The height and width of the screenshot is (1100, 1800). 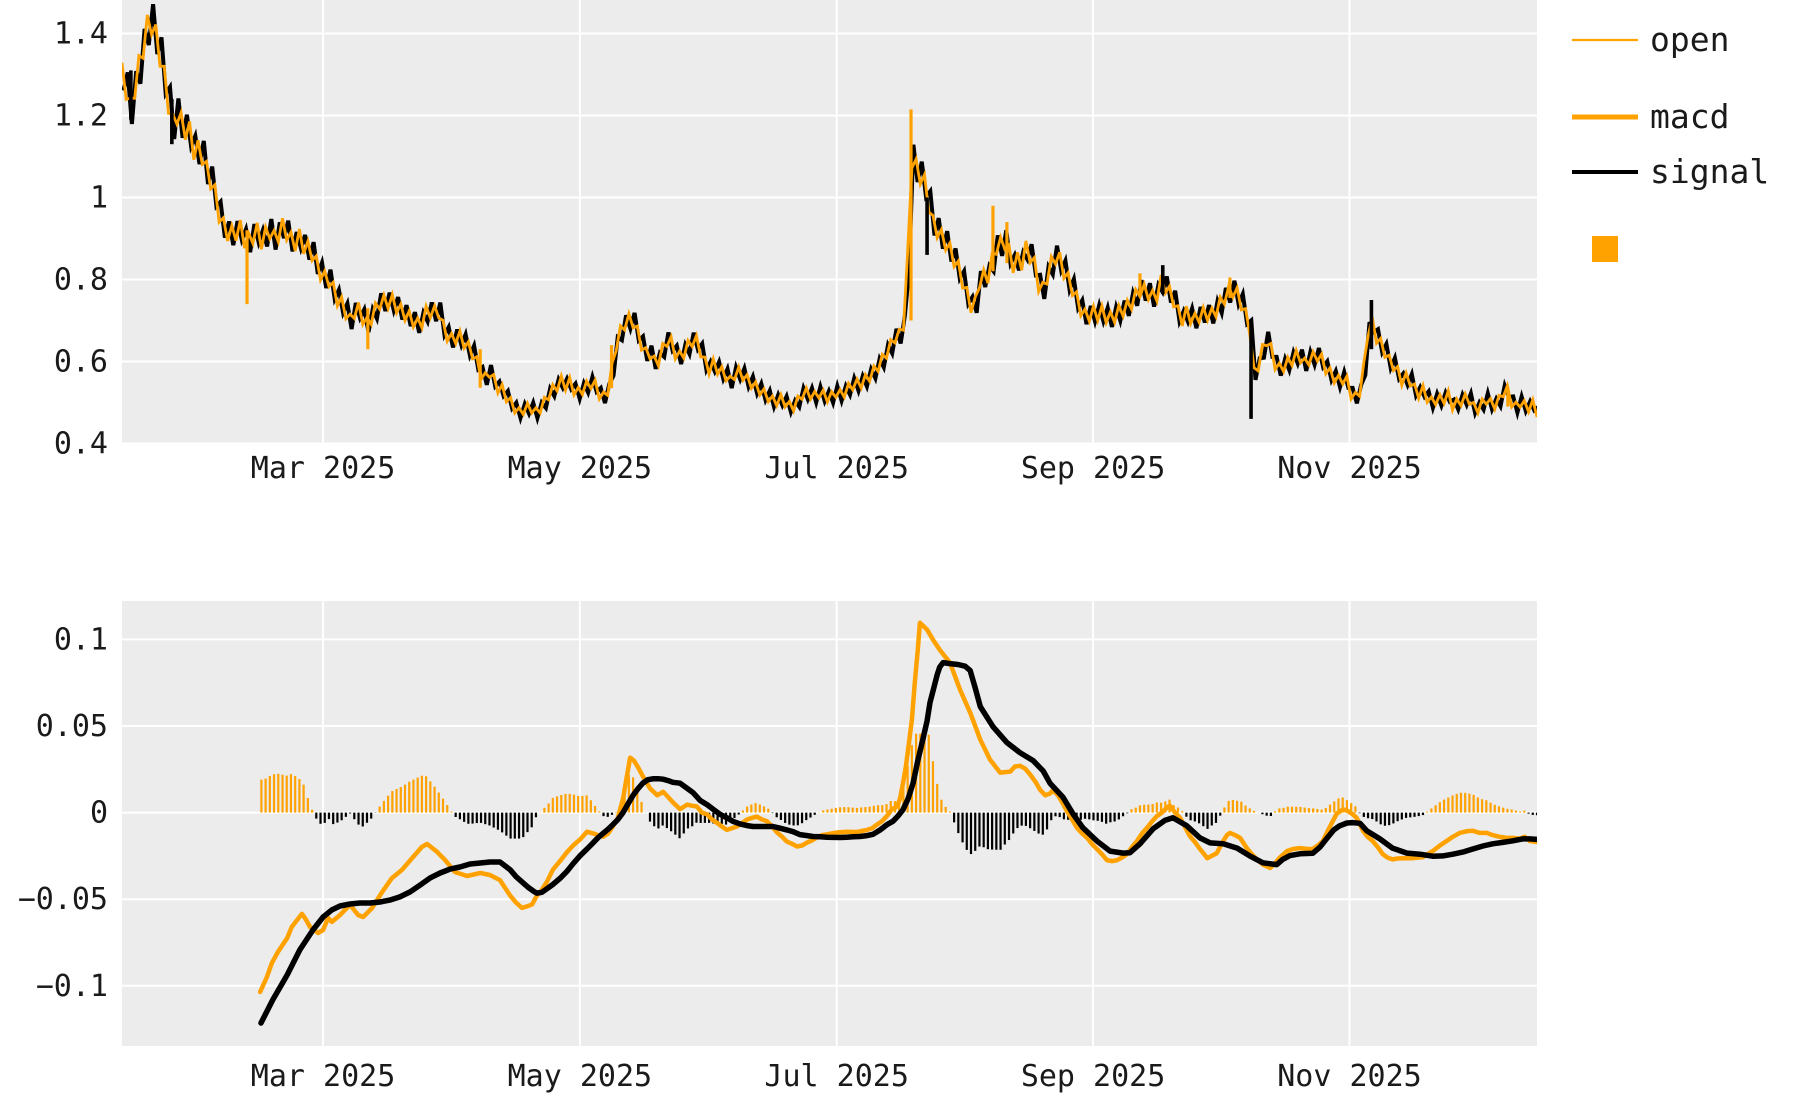 I want to click on top-x-tick-label: Nov 2025, so click(x=1349, y=468).